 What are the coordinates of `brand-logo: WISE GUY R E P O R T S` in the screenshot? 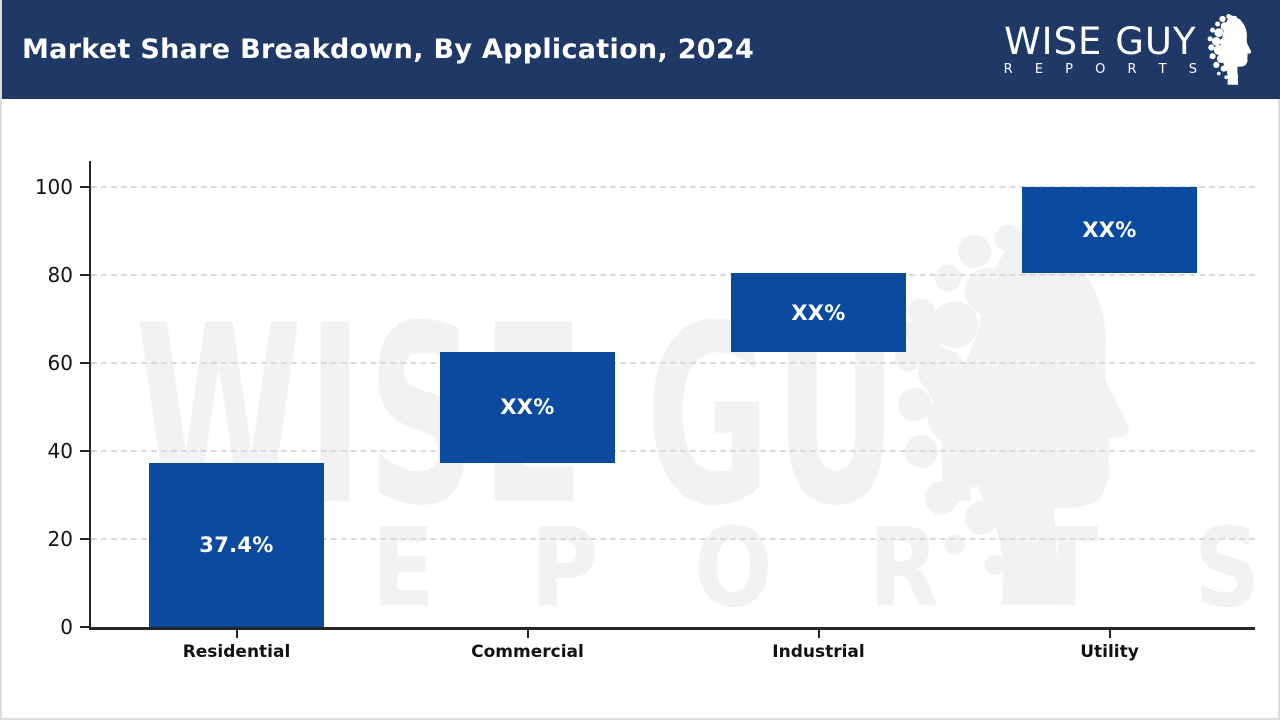 It's located at (1125, 50).